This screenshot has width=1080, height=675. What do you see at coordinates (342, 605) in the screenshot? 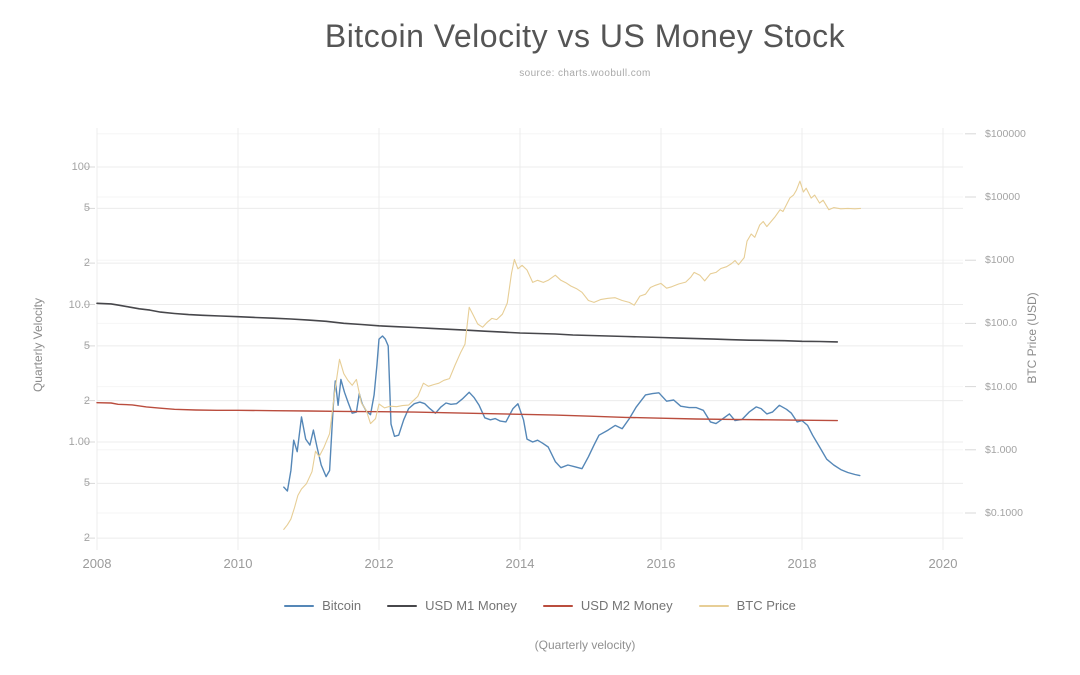
I see `legend-label: Bitcoin` at bounding box center [342, 605].